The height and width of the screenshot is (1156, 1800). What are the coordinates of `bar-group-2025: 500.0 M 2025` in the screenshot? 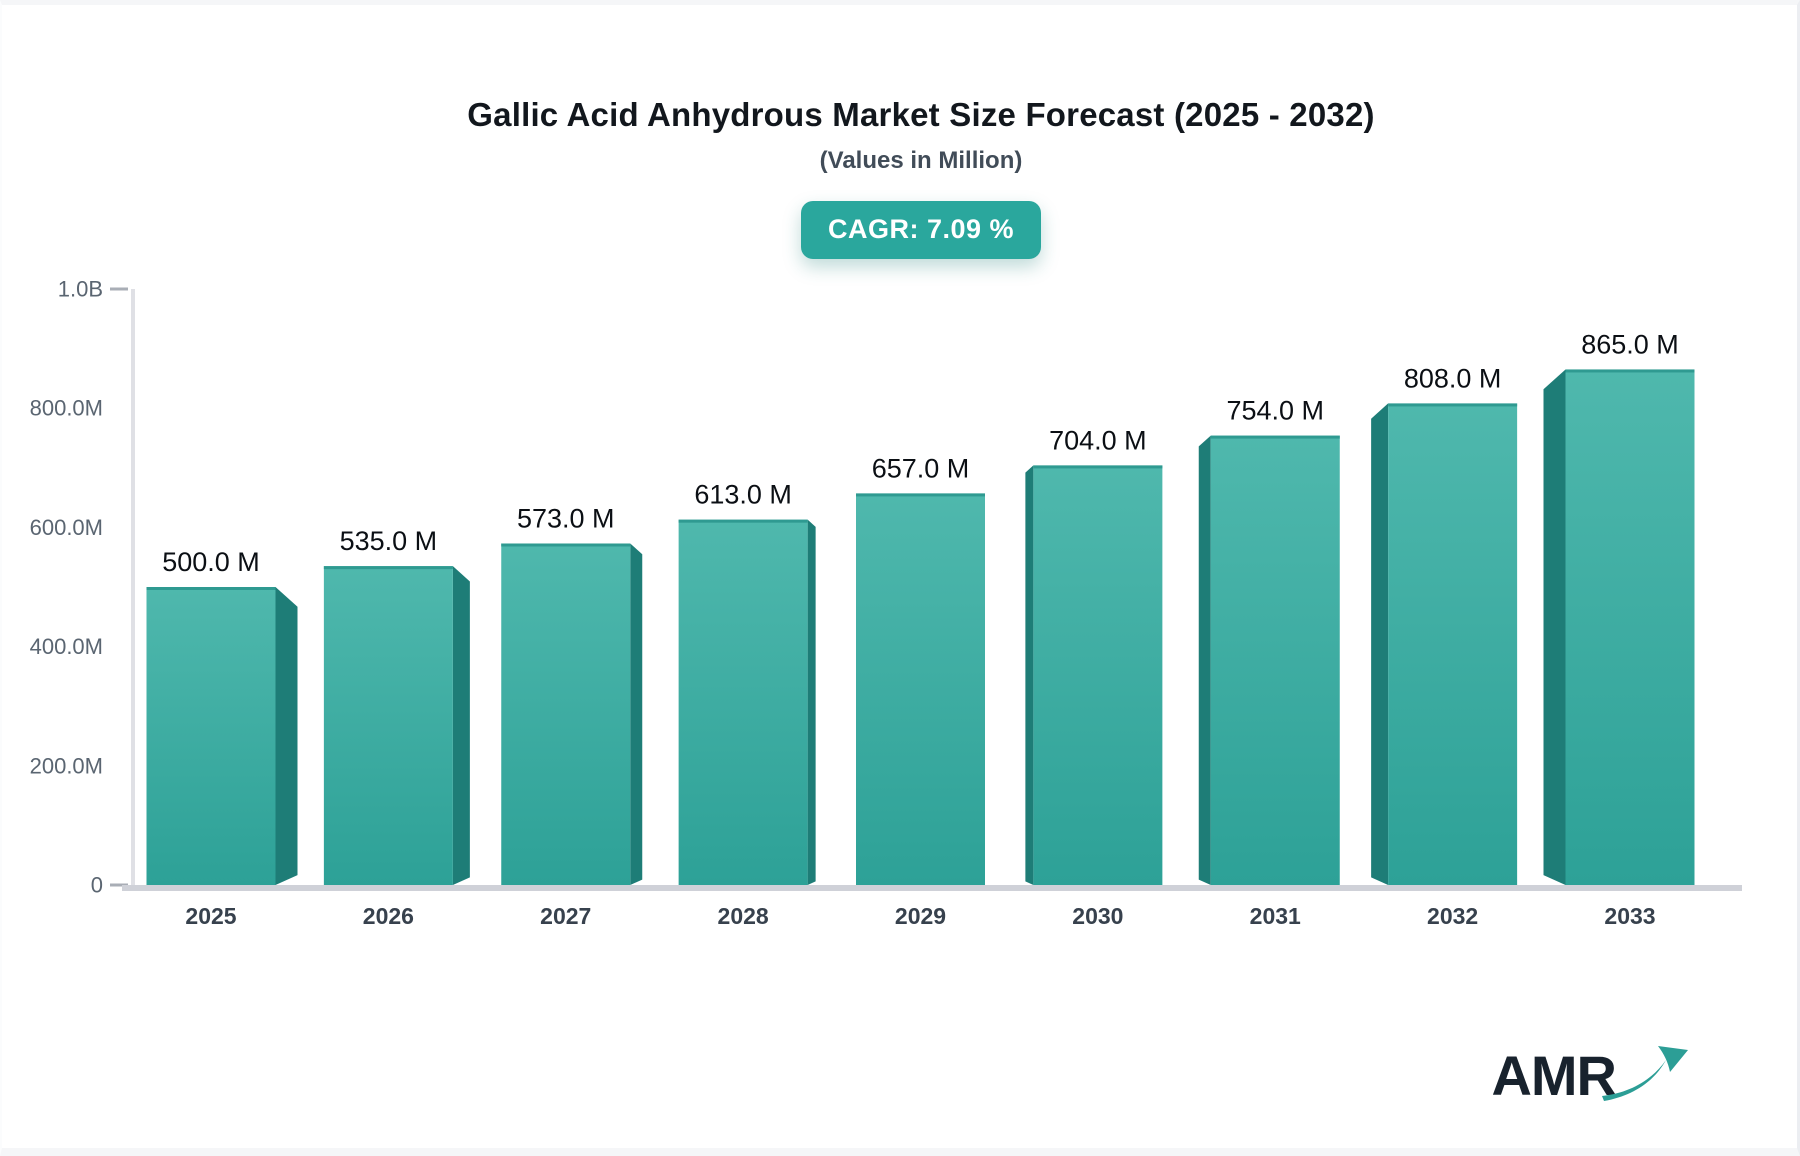 It's located at (222, 738).